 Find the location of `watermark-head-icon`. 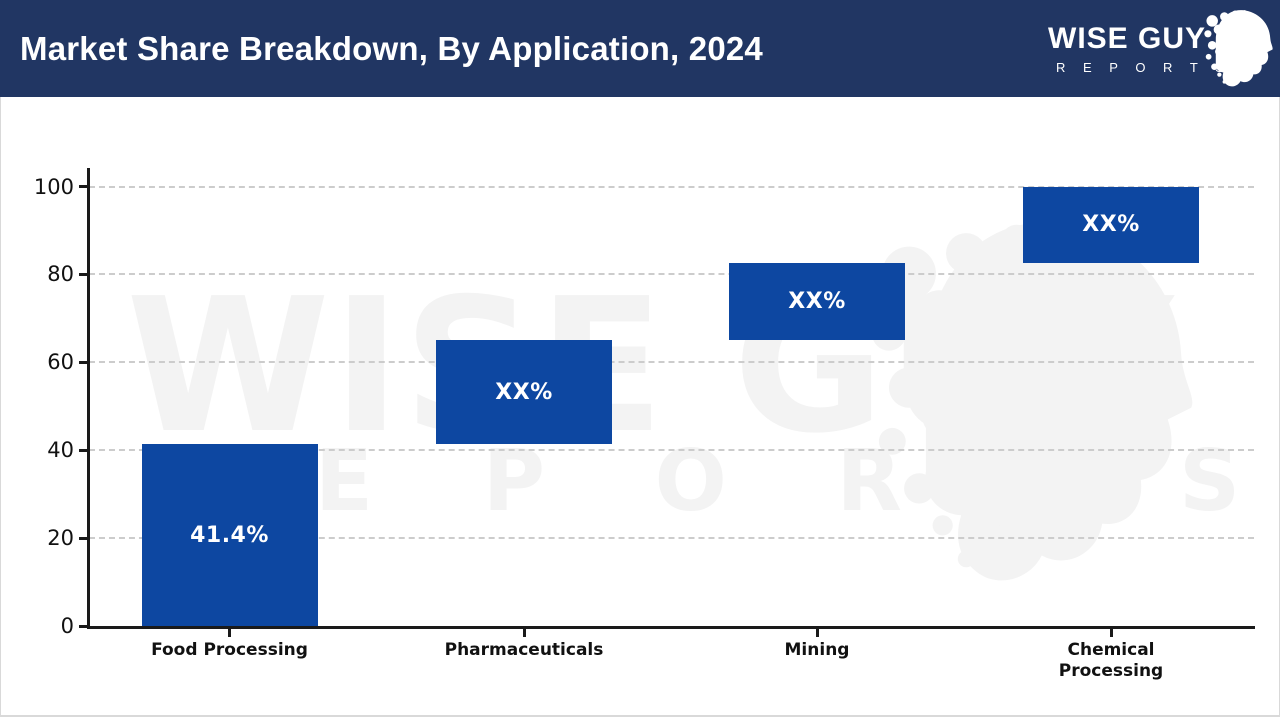

watermark-head-icon is located at coordinates (1032, 401).